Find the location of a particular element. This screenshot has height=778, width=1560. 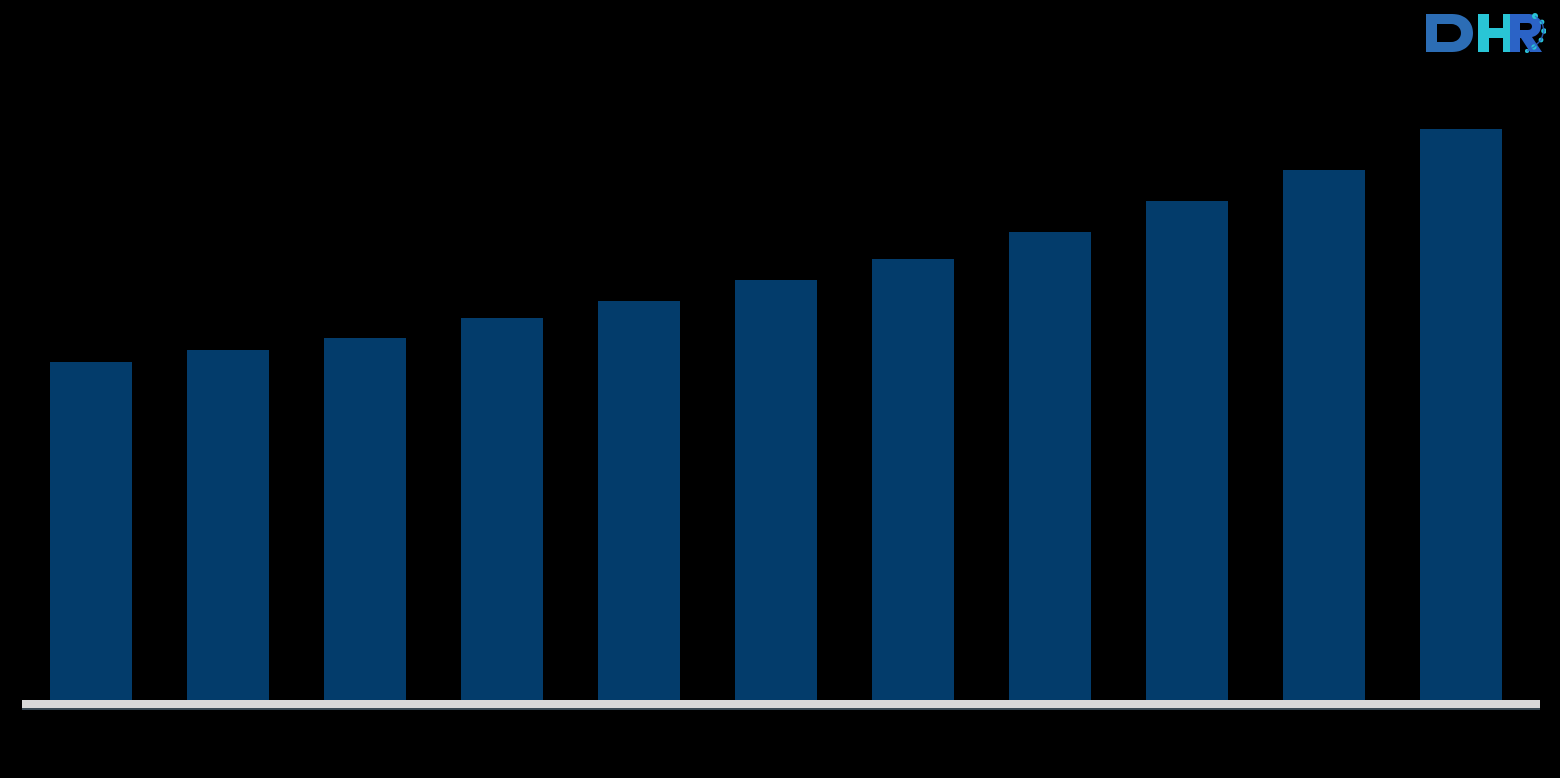

logo-letter-h-icon is located at coordinates (1496, 33).